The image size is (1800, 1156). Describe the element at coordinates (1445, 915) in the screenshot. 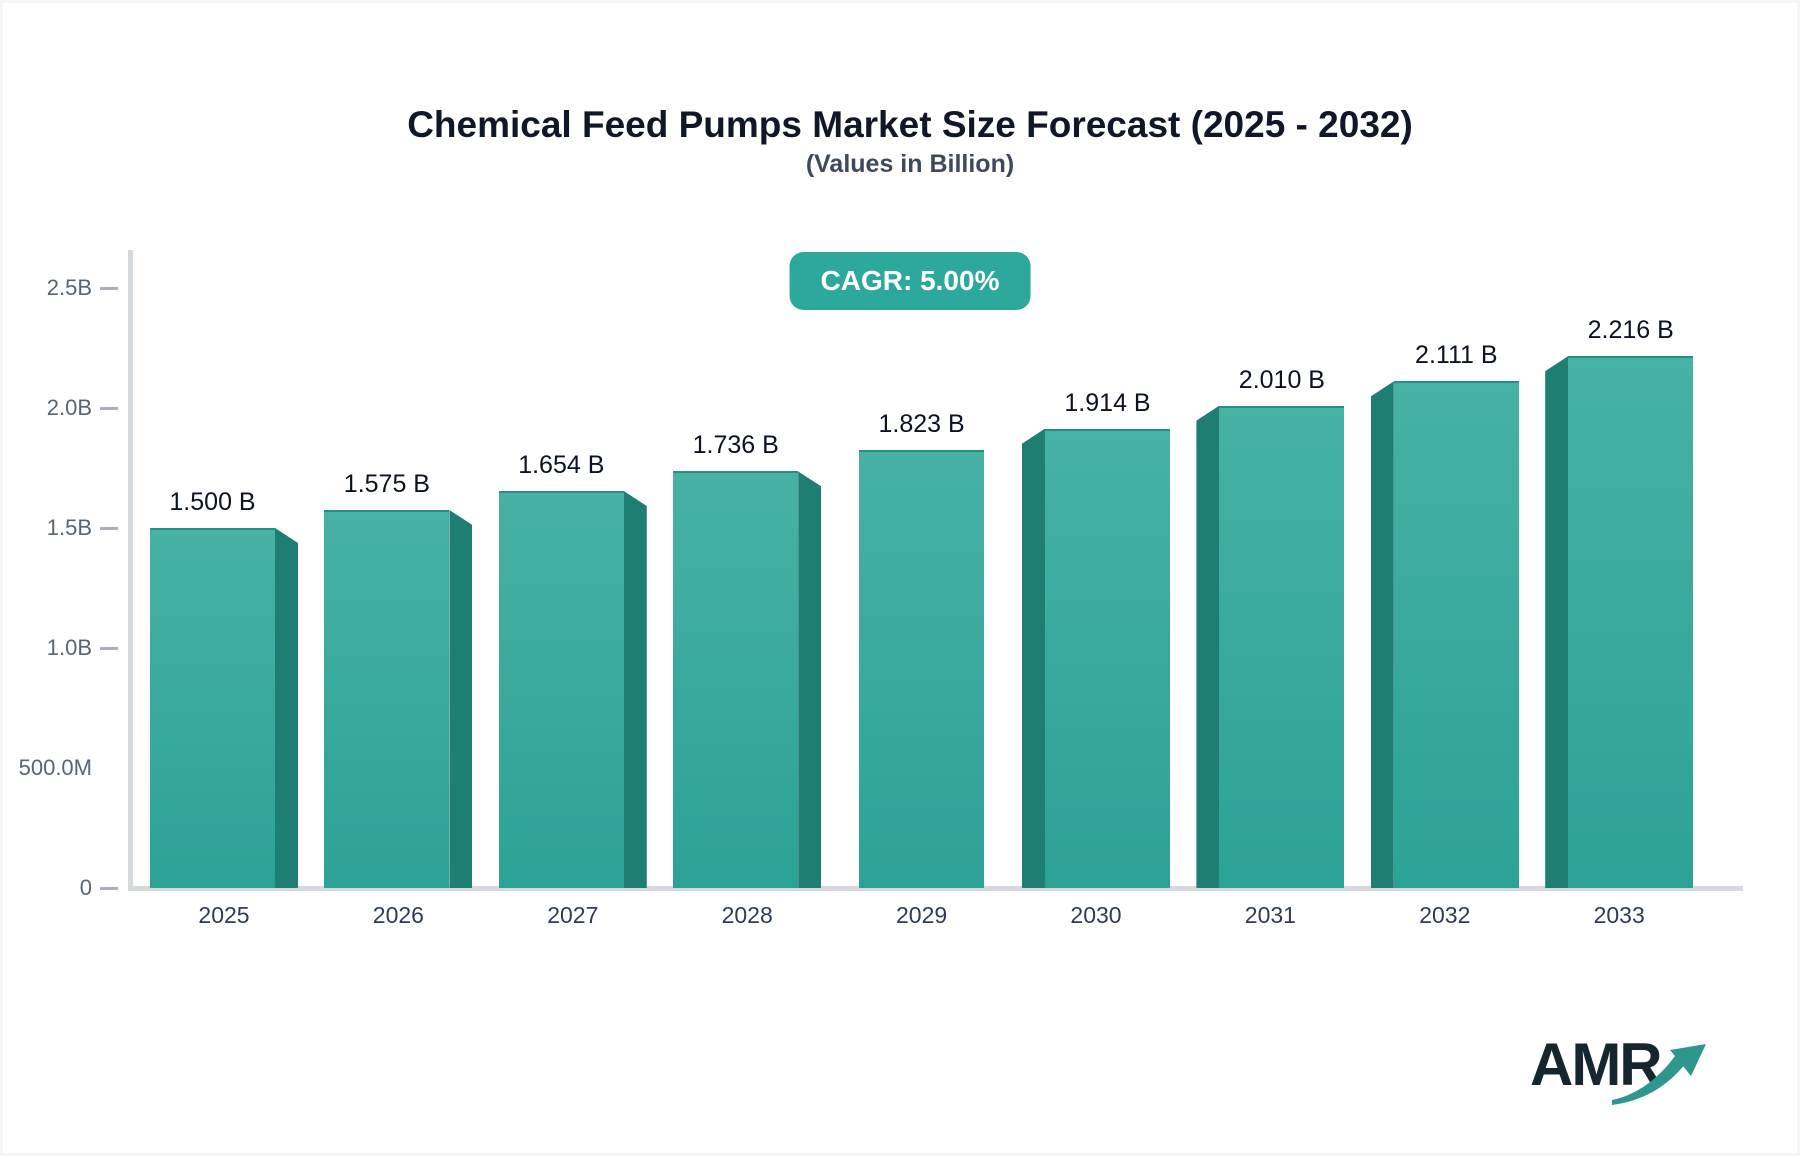

I see `x-axis-label: 2032` at that location.